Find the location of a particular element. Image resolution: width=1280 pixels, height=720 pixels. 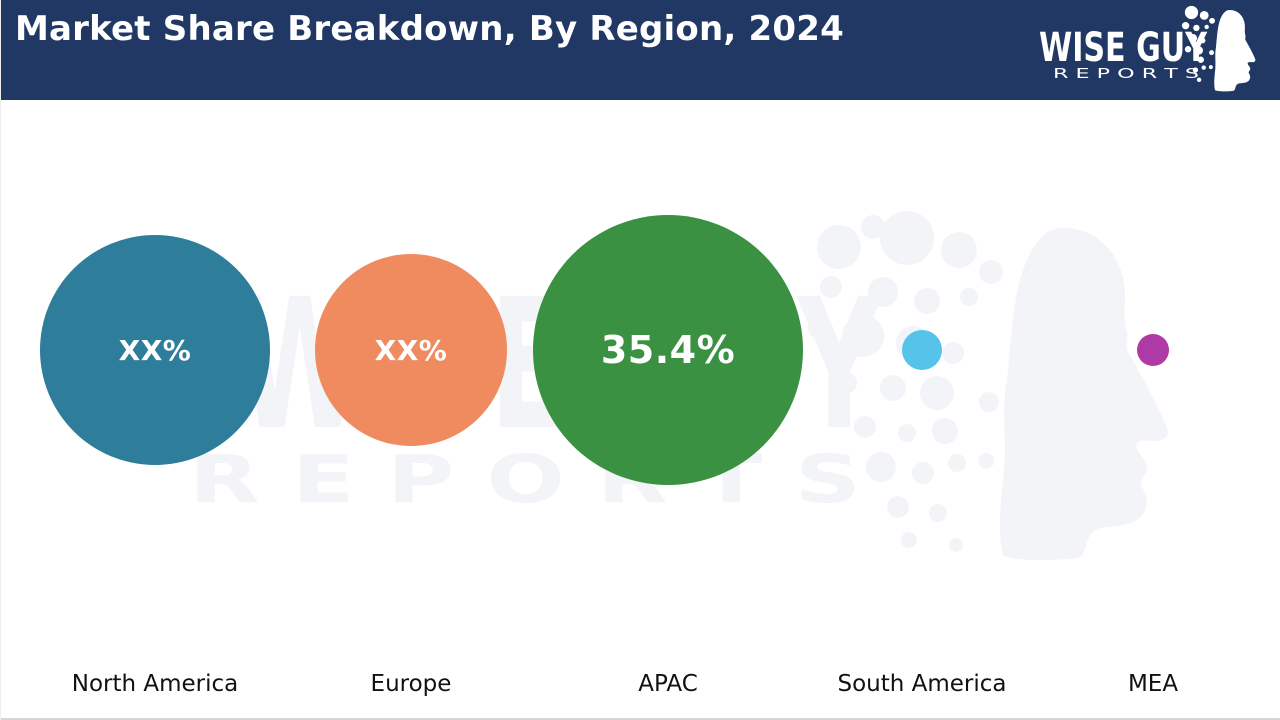

watermark-brand-text: WISE GUY is located at coordinates (559, 365).